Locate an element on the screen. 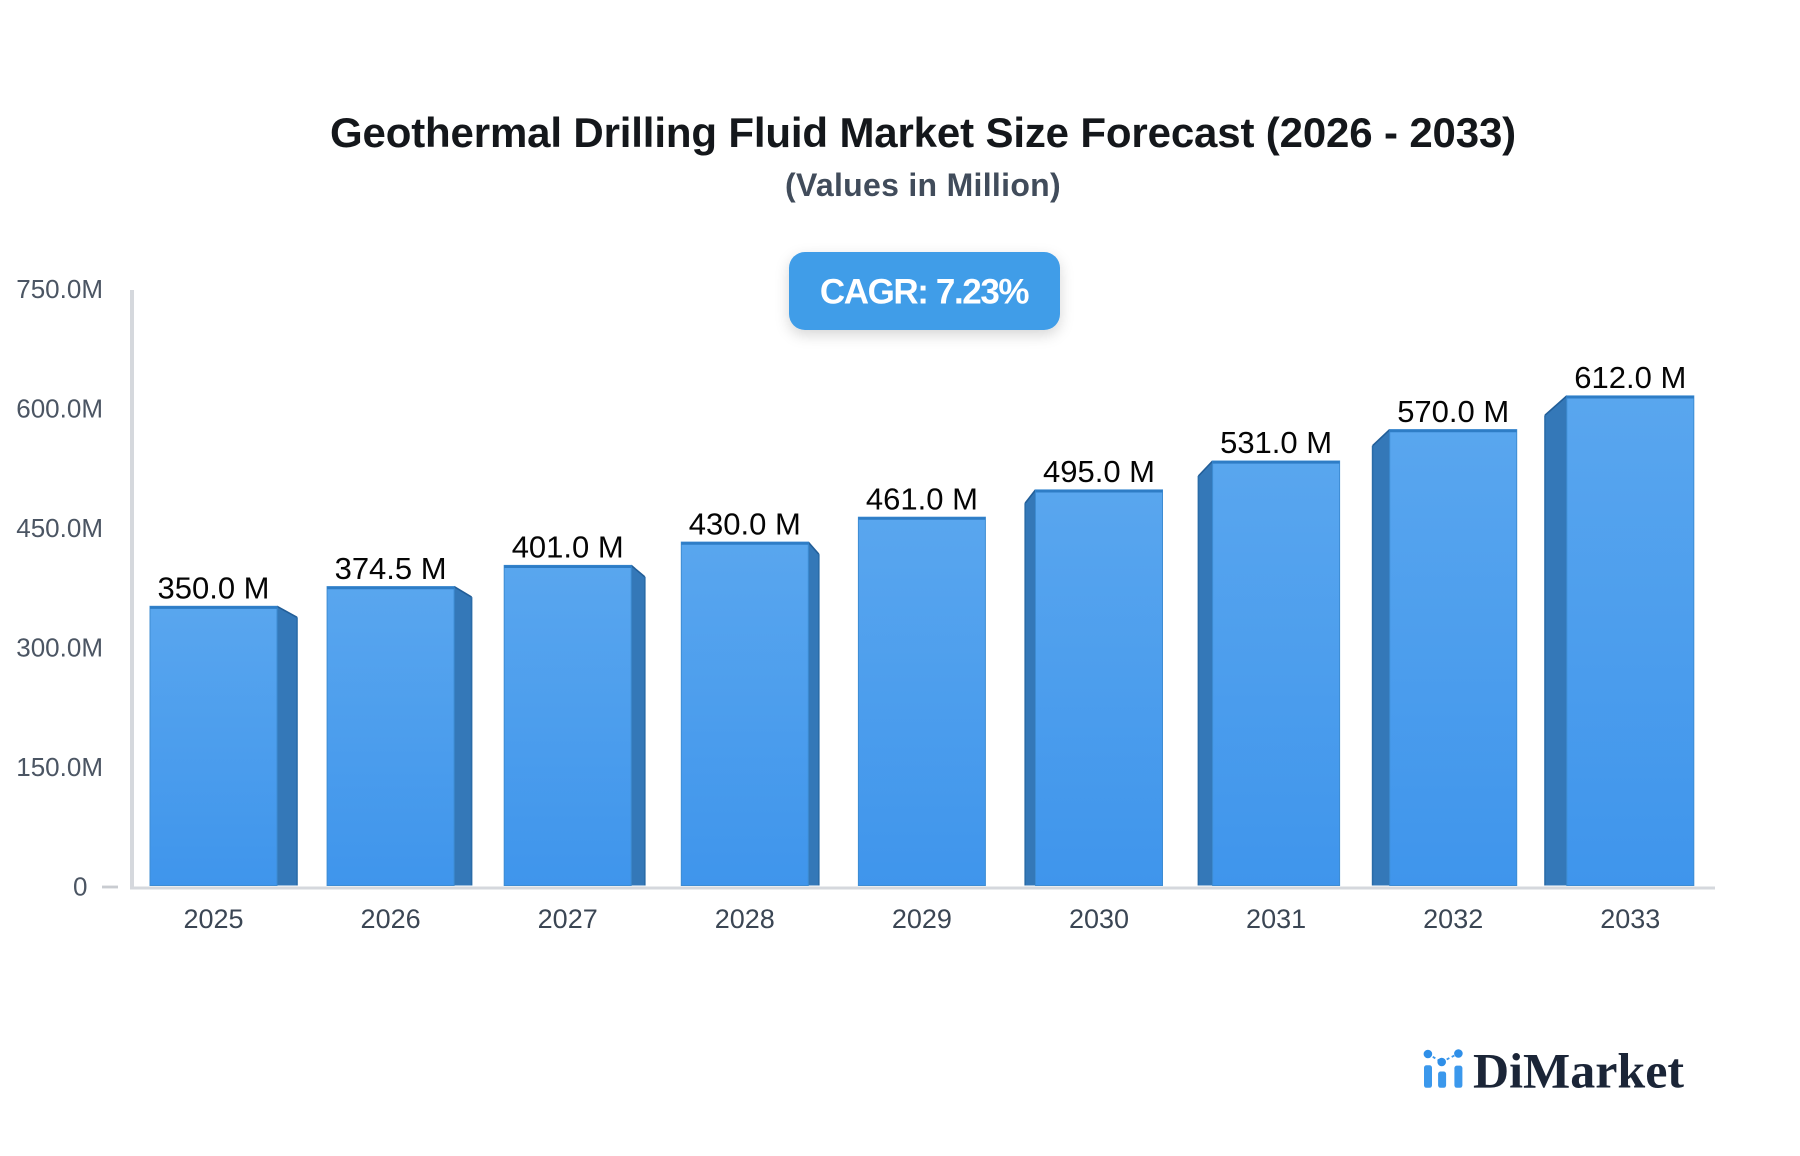 This screenshot has width=1800, height=1156. svg-text: 401.0 M is located at coordinates (568, 547).